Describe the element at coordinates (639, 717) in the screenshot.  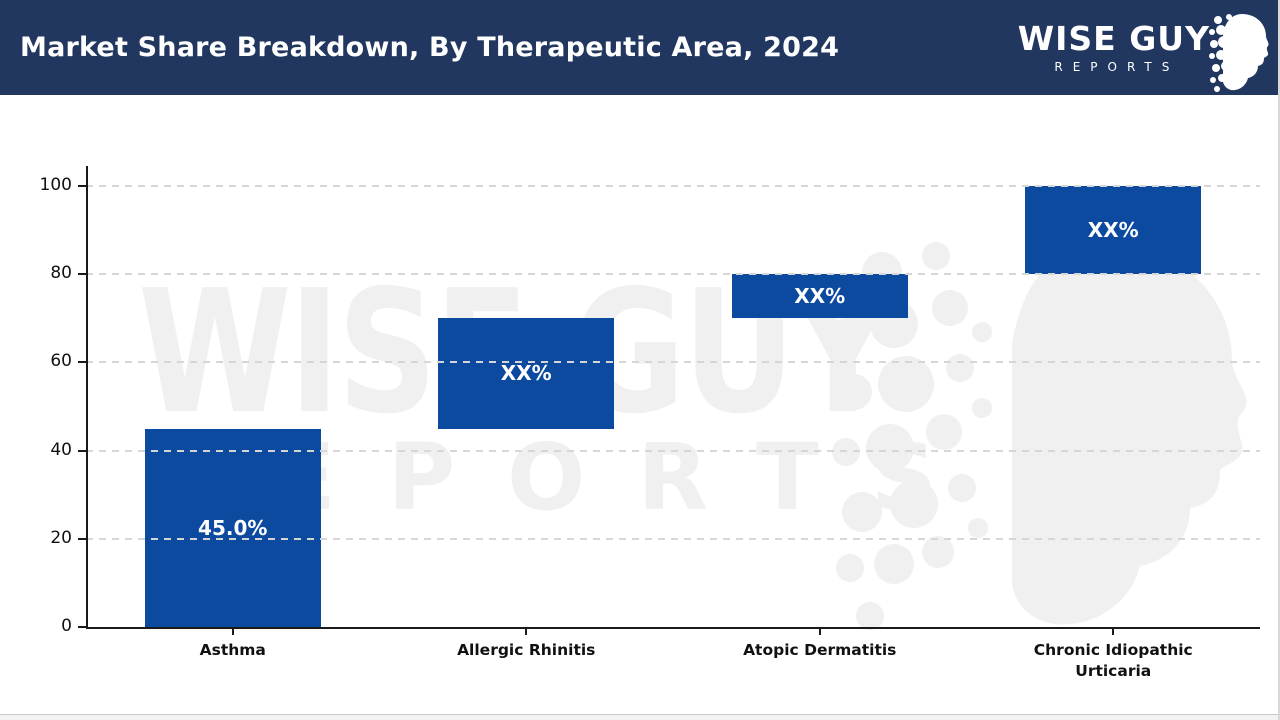
I see `bottom-edge-line` at that location.